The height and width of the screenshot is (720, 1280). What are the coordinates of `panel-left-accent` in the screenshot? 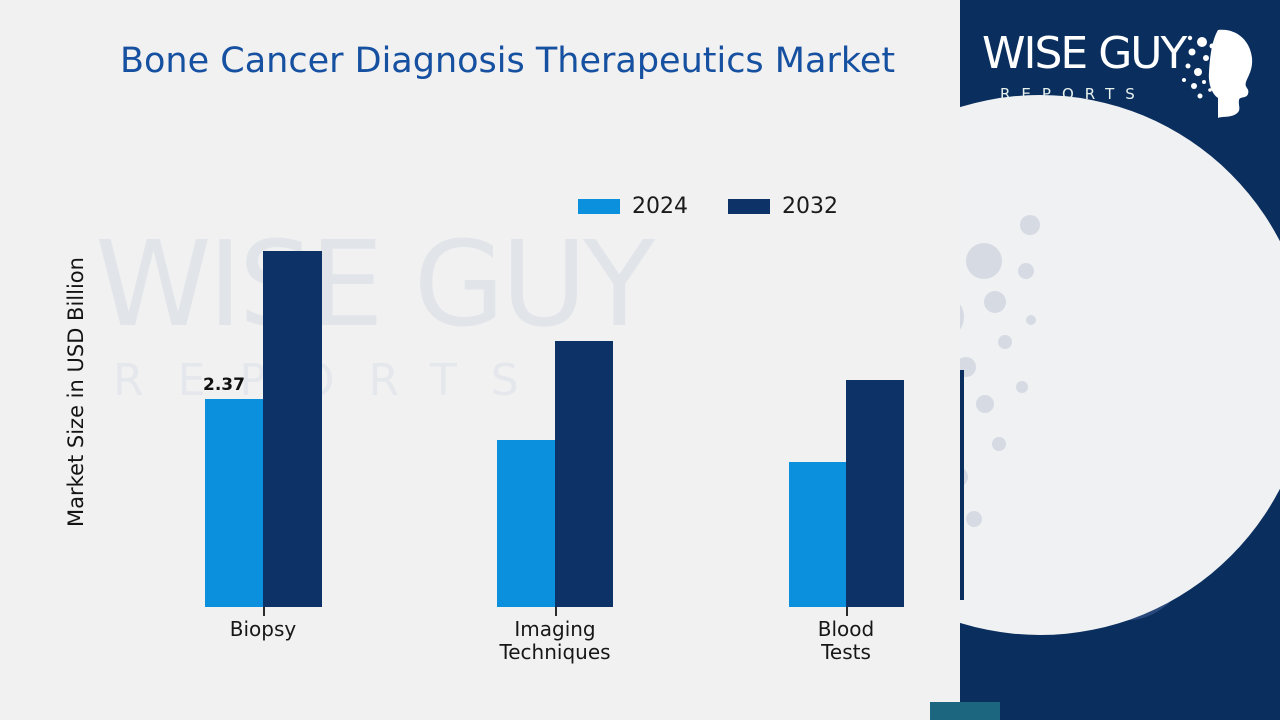 It's located at (962, 485).